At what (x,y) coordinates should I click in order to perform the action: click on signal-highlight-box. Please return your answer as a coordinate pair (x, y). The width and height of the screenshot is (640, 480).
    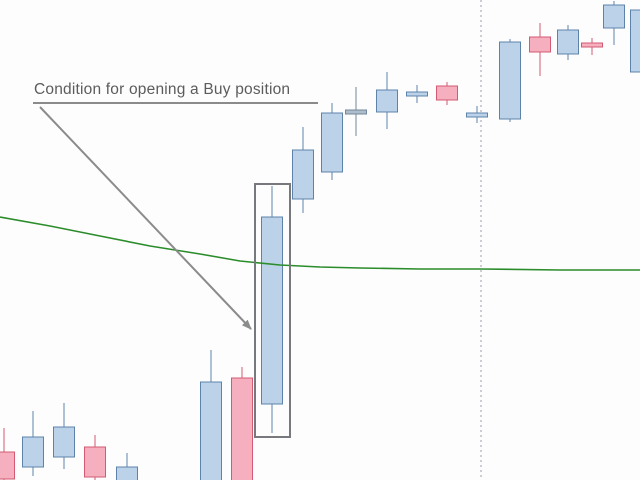
    Looking at the image, I should click on (272, 310).